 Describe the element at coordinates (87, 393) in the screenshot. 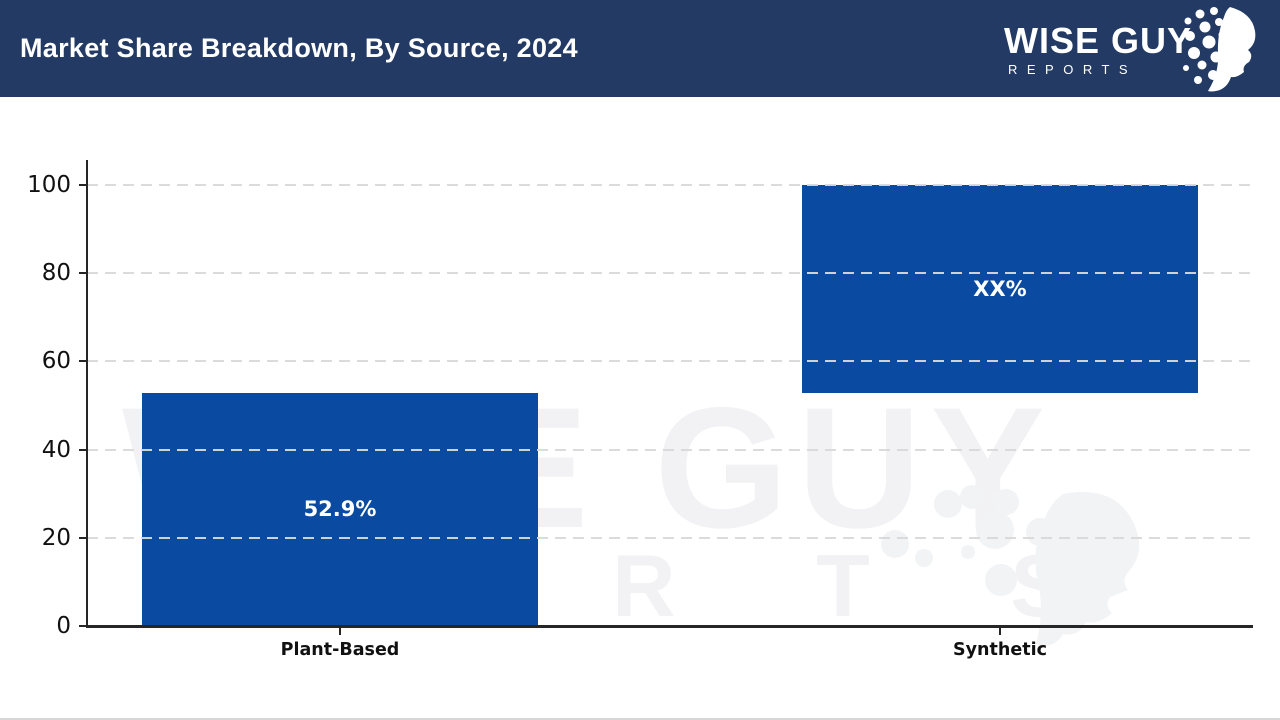

I see `y-axis` at that location.